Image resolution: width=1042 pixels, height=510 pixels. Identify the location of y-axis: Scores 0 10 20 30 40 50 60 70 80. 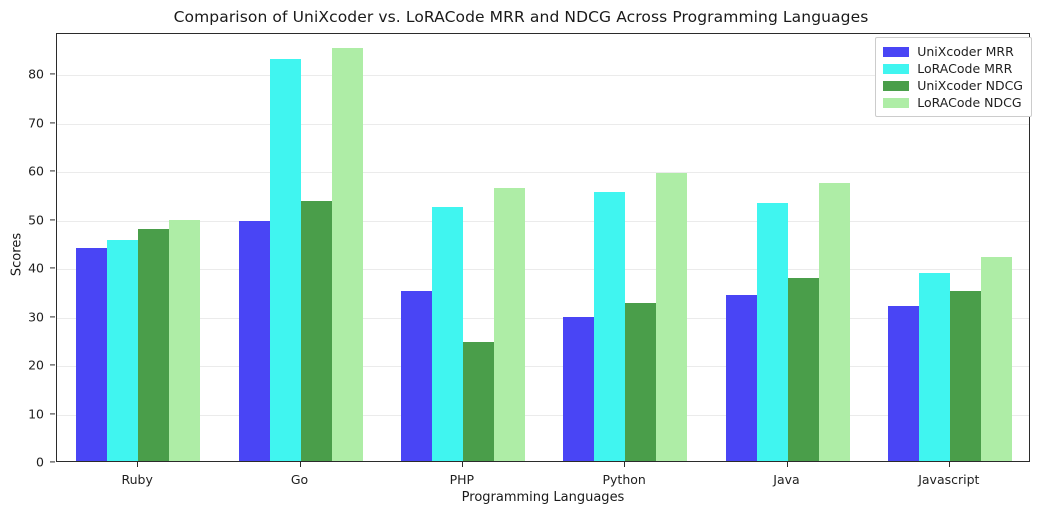
(28, 255).